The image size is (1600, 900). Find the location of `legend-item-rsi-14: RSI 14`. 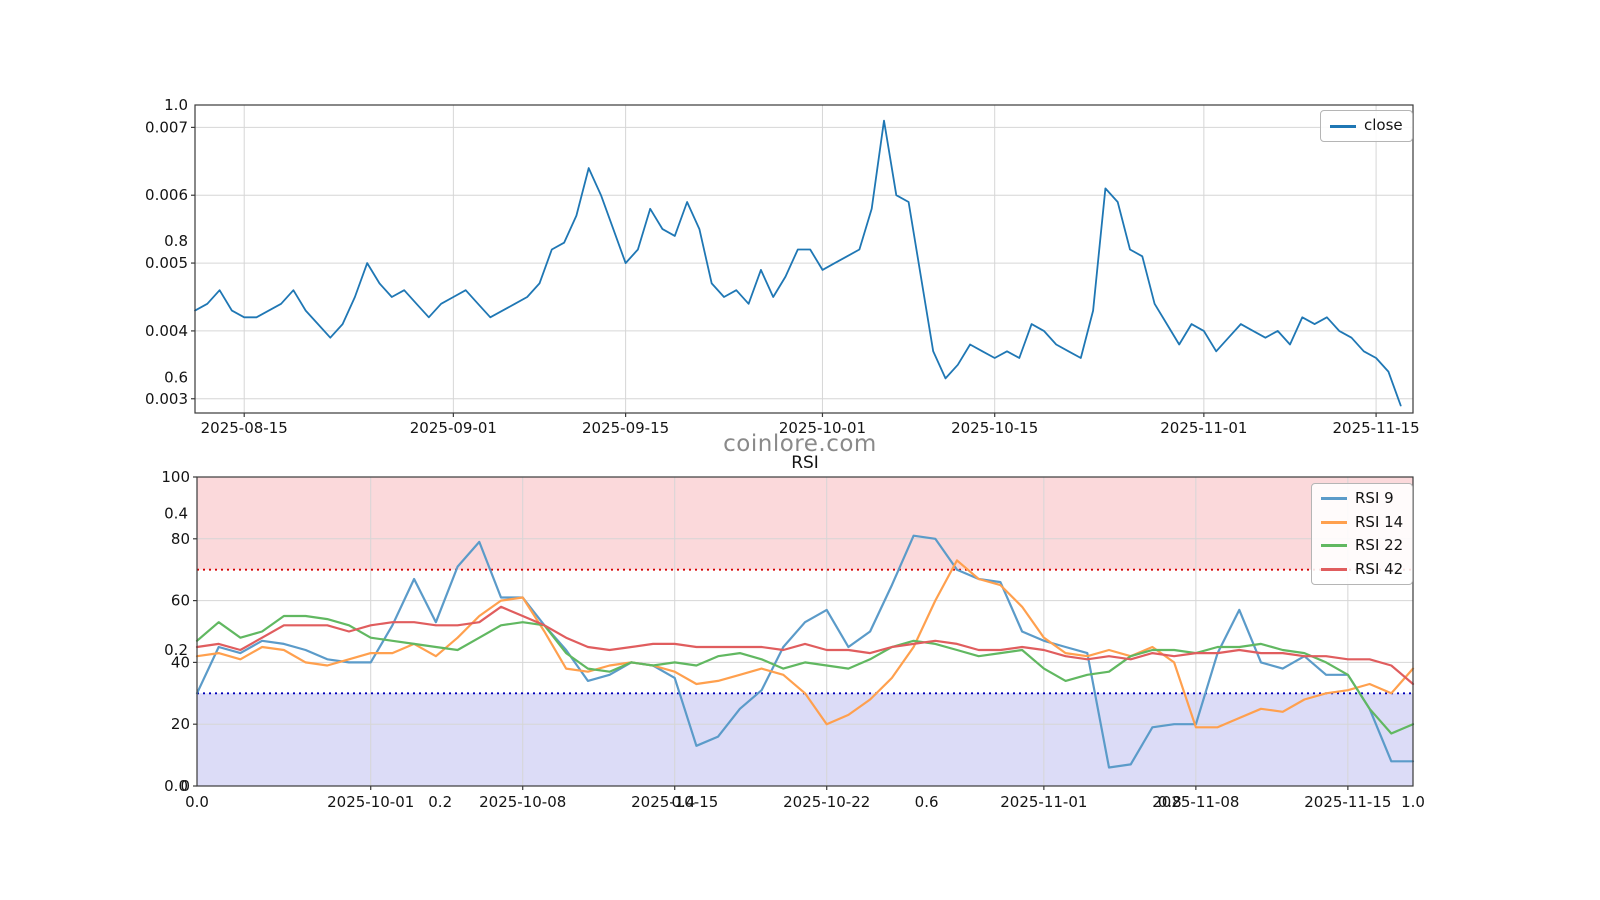

legend-item-rsi-14: RSI 14 is located at coordinates (1362, 523).